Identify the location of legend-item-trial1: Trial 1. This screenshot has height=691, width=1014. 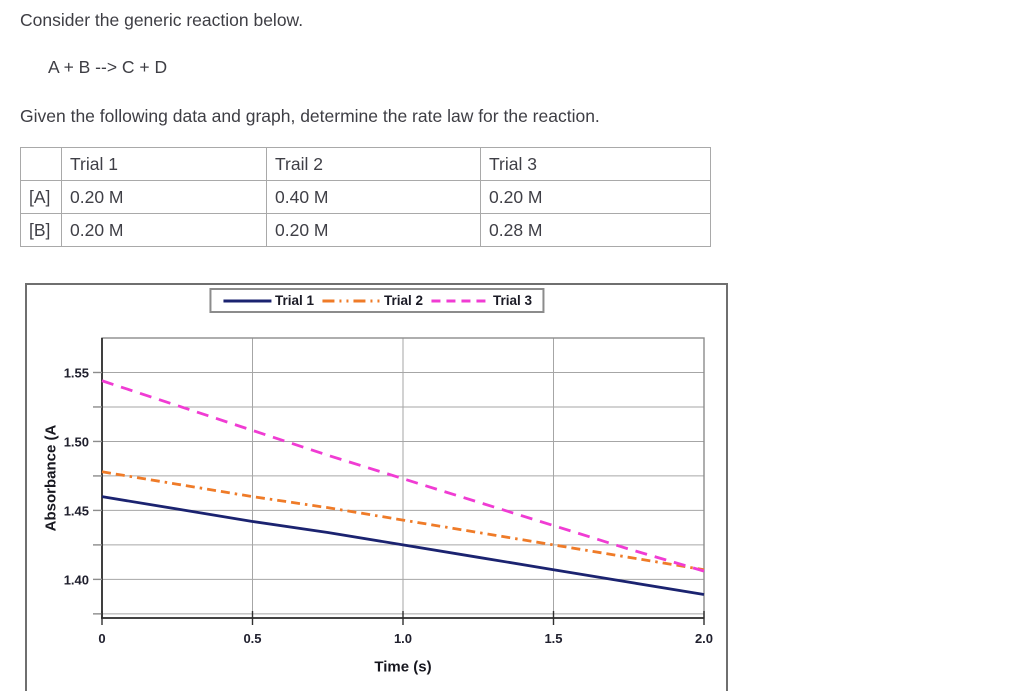
(267, 300).